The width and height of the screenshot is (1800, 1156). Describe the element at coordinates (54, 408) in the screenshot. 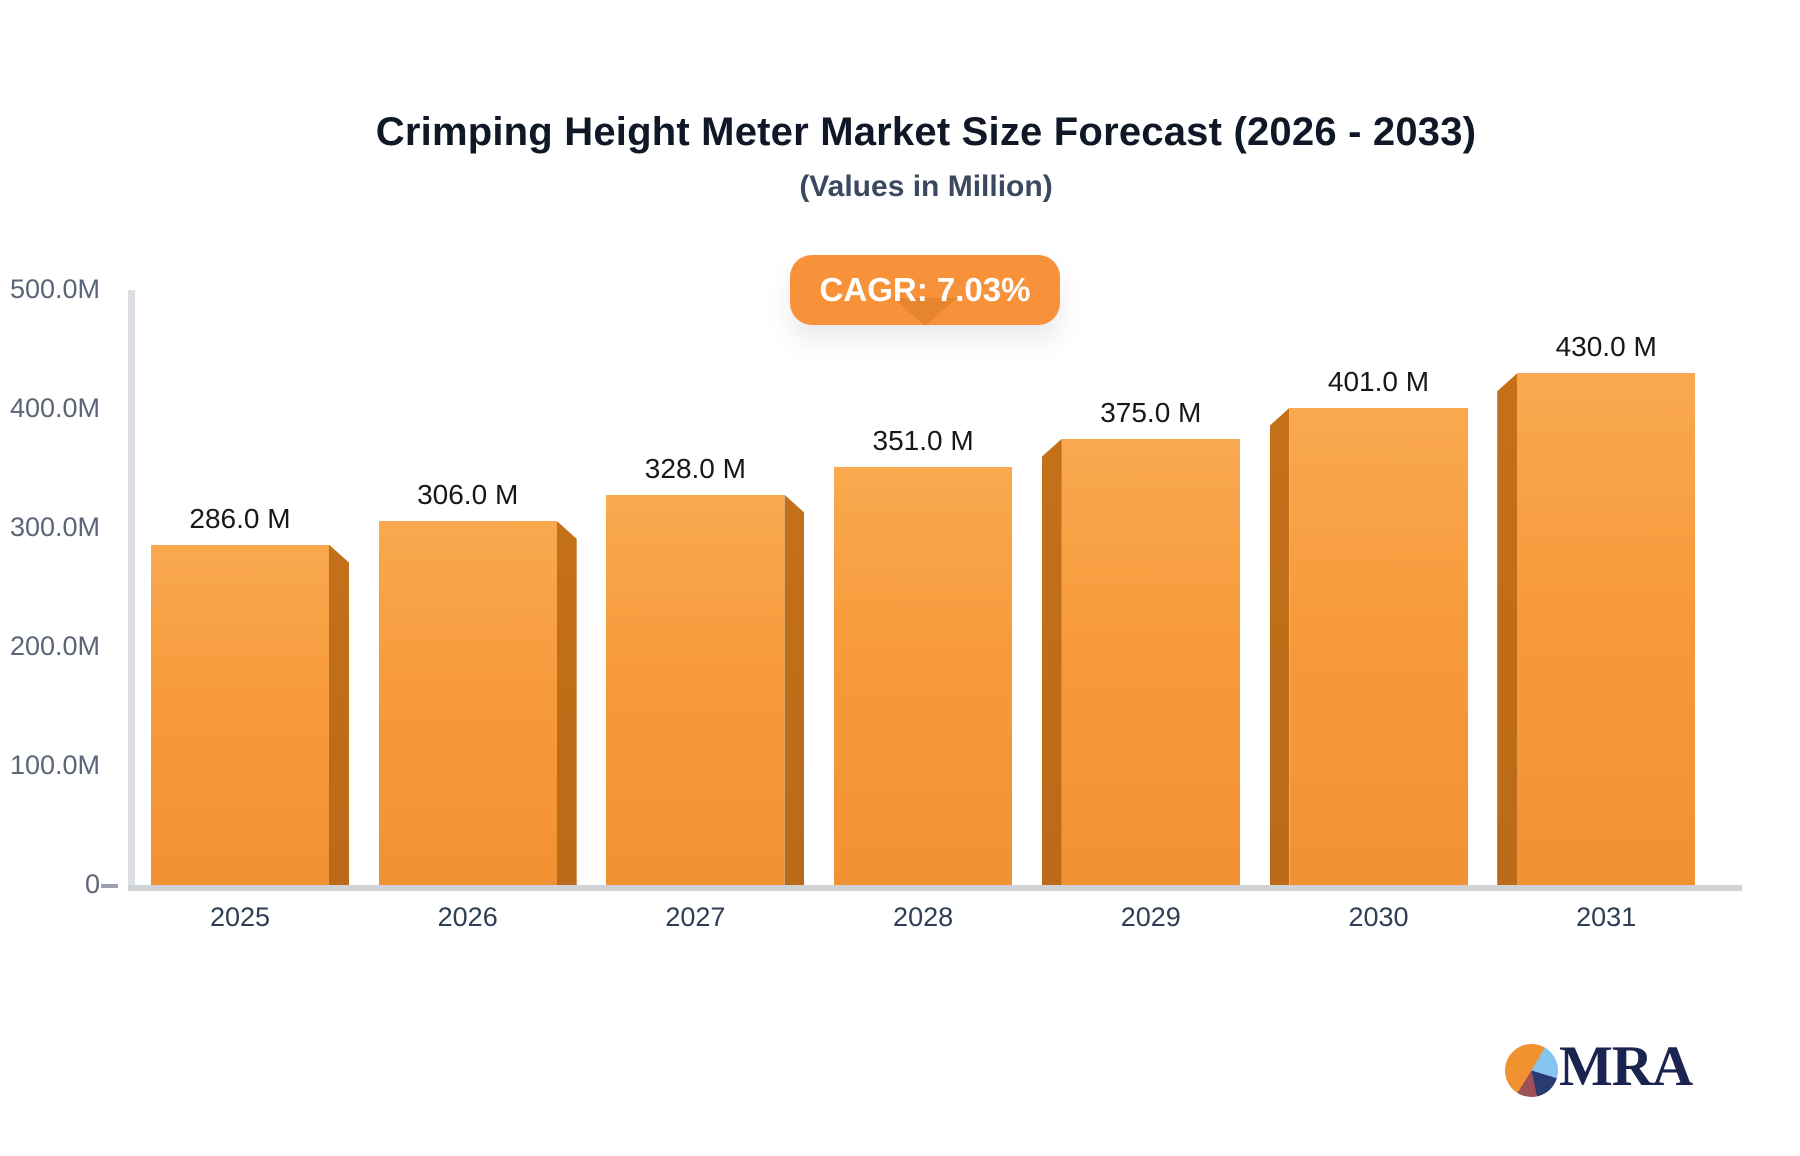

I see `y-tick-label: 400.0M` at that location.